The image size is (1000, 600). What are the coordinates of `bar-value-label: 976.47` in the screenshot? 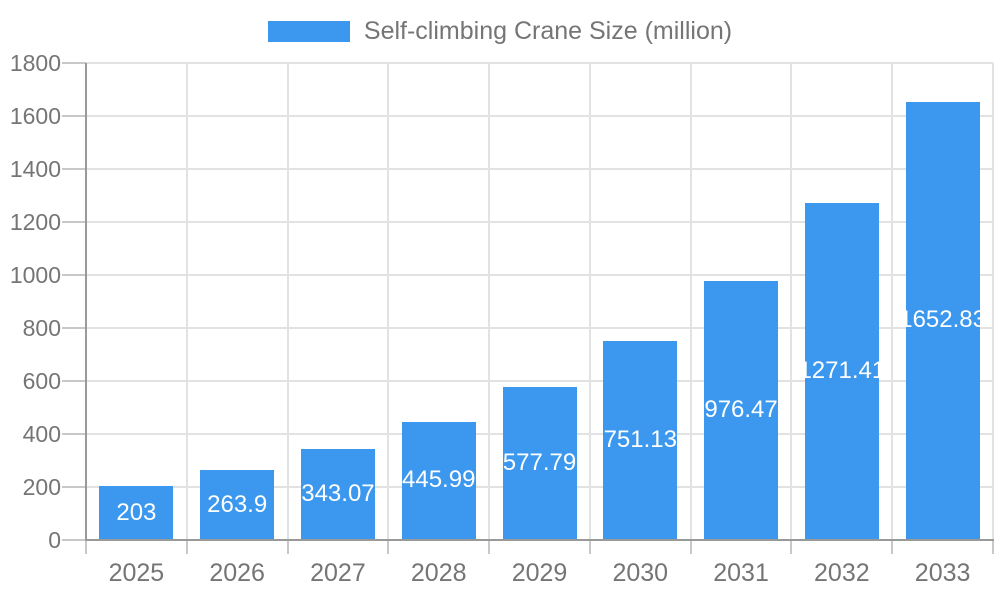 It's located at (741, 410).